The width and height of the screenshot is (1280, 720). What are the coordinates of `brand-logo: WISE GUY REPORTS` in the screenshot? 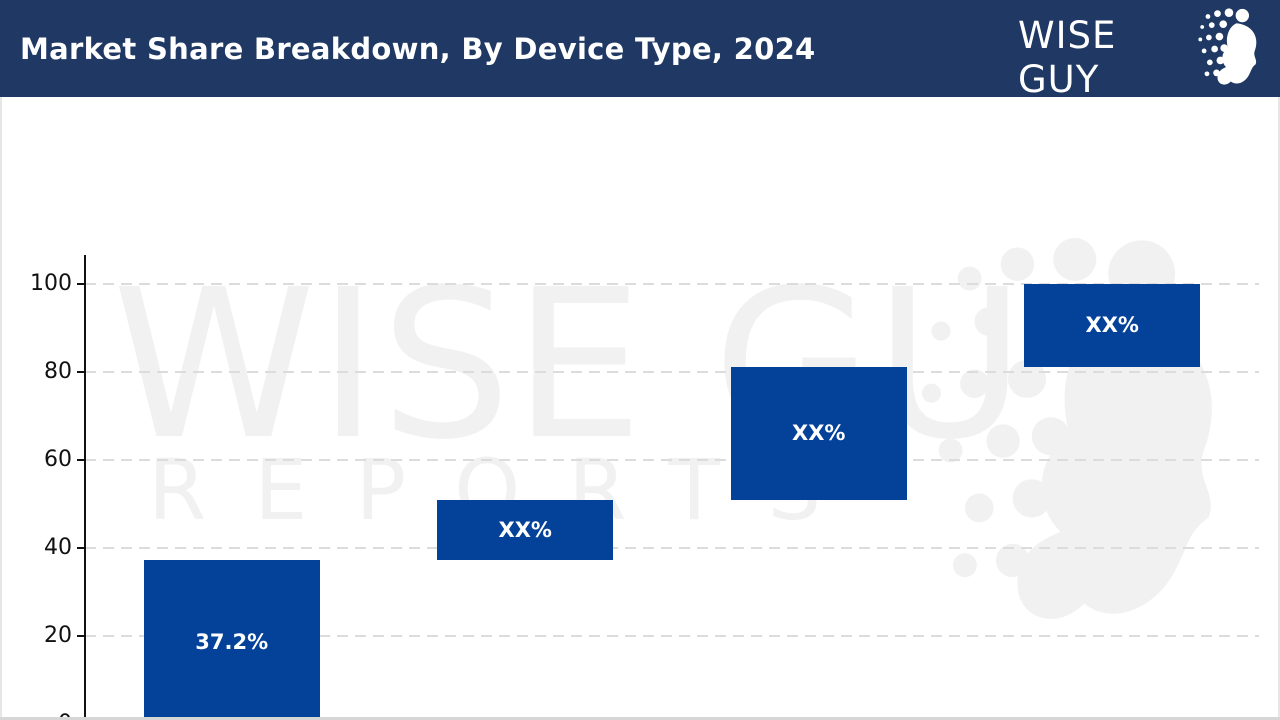 It's located at (1141, 60).